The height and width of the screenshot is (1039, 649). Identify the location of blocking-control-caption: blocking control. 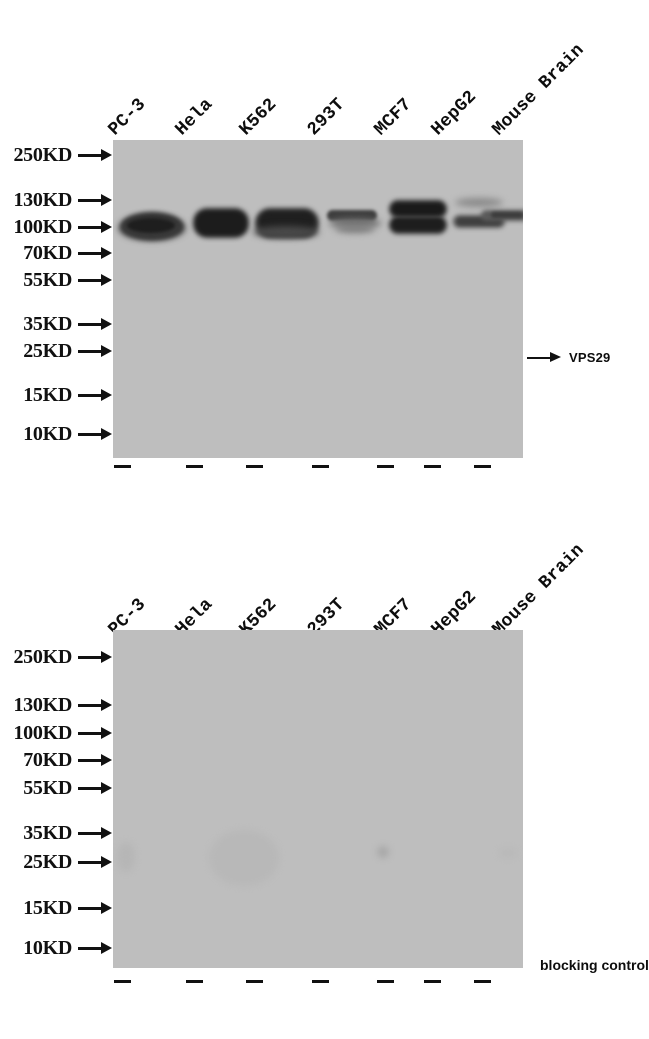
(594, 965).